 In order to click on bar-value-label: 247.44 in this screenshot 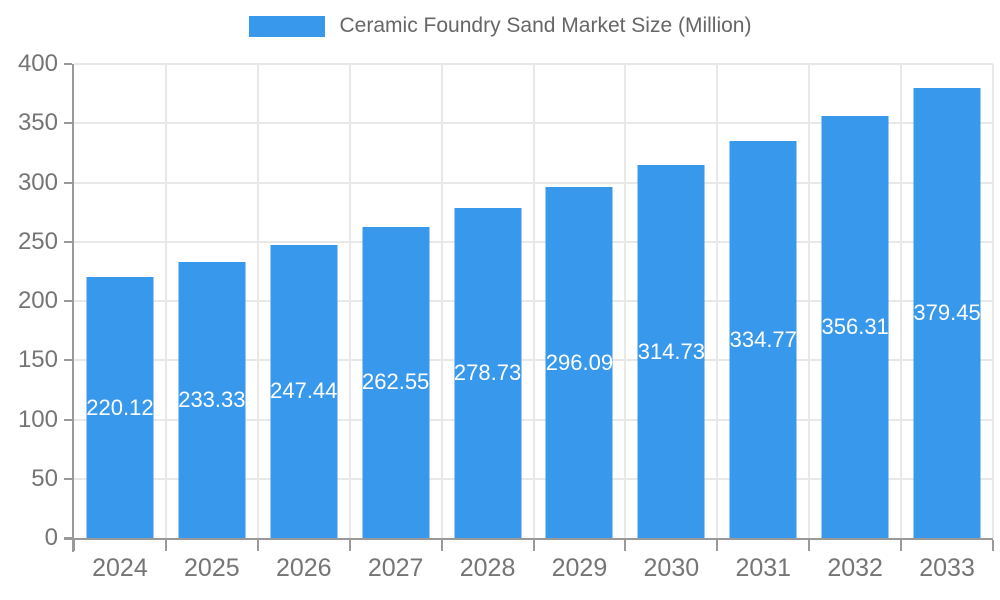, I will do `click(304, 391)`.